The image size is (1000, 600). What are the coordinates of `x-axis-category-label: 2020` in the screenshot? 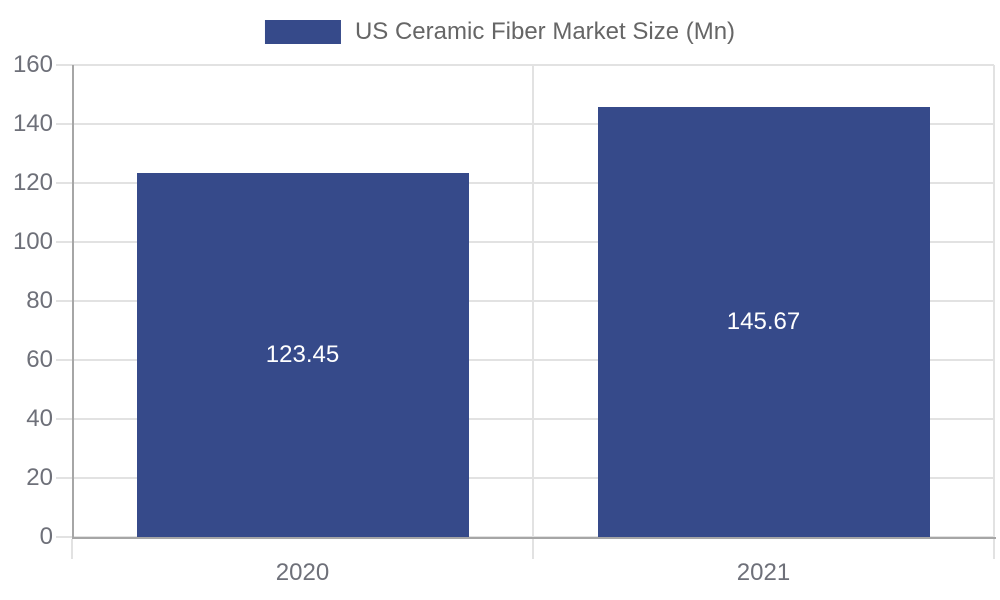 It's located at (302, 572).